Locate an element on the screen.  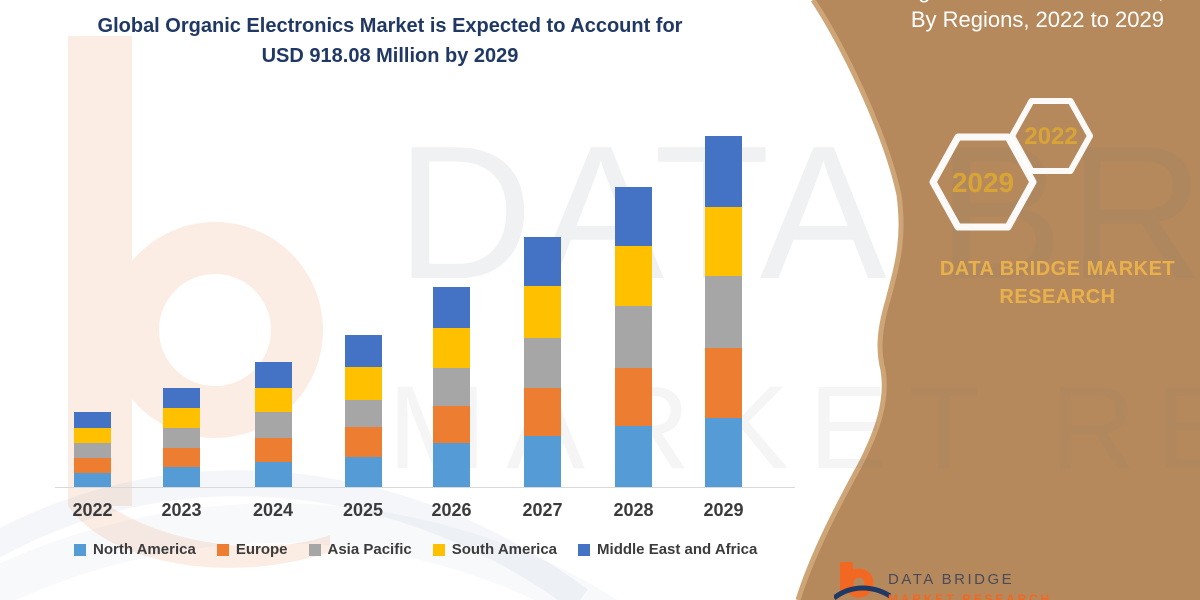
sidebar-heading-line2: By Regions, 2022 to 2029 is located at coordinates (1037, 19).